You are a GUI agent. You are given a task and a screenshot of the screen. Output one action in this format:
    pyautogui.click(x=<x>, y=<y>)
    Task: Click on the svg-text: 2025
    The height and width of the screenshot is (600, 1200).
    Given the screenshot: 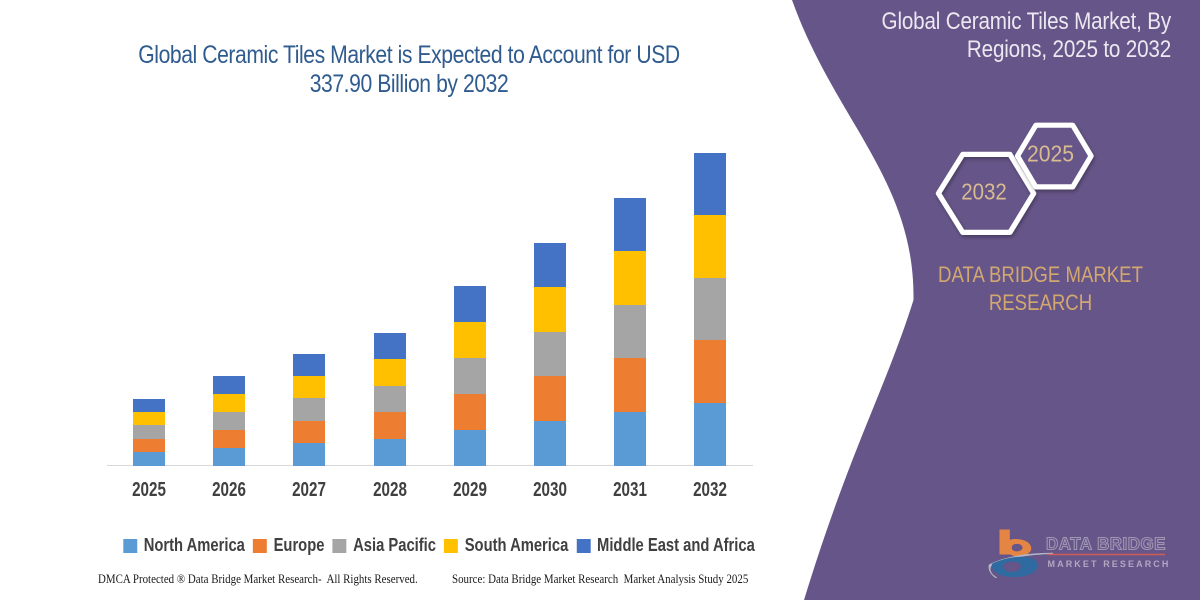 What is the action you would take?
    pyautogui.click(x=1050, y=154)
    